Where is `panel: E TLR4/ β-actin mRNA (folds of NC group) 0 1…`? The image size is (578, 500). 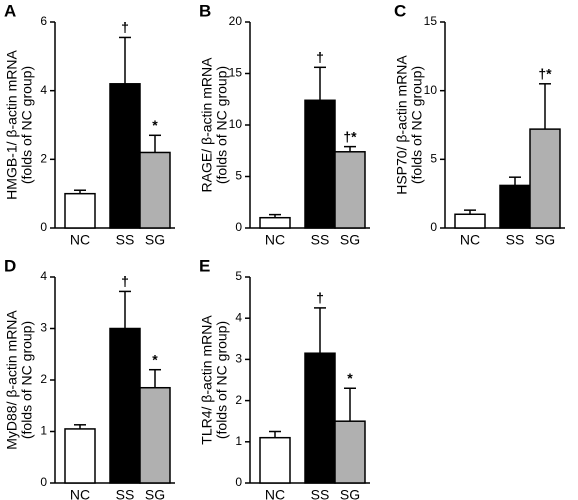 panel: E TLR4/ β-actin mRNA (folds of NC group) 0 1… is located at coordinates (284, 378).